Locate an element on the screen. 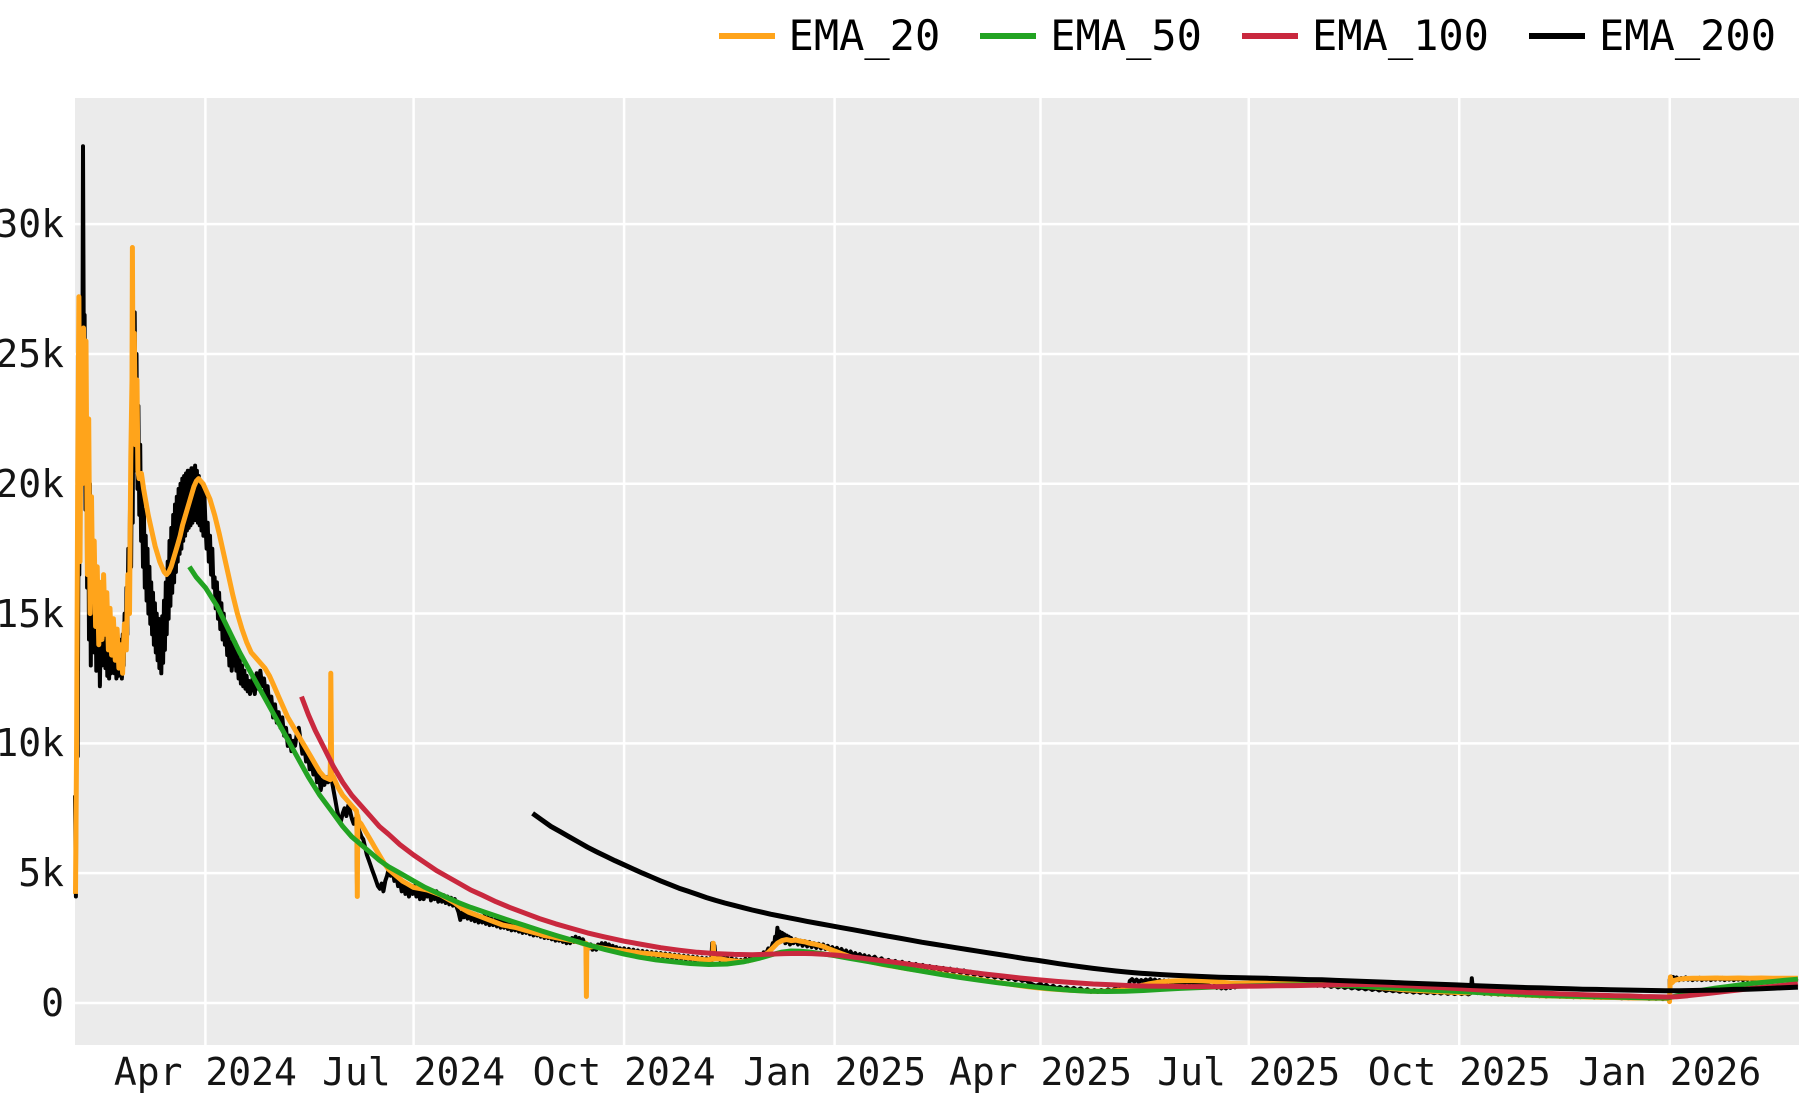  x-tick-label-apr-2024: Apr 2024 is located at coordinates (205, 1072).